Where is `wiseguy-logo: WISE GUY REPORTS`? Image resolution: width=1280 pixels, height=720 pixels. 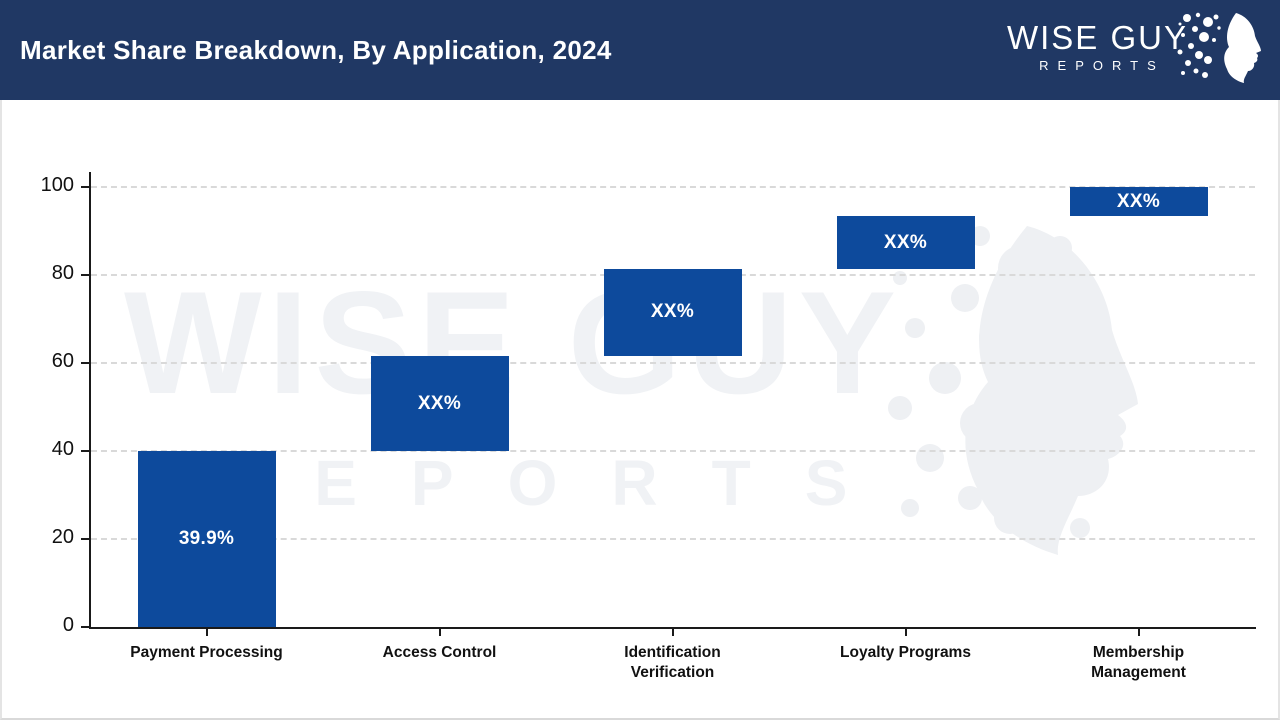
wiseguy-logo: WISE GUY REPORTS is located at coordinates (1136, 47).